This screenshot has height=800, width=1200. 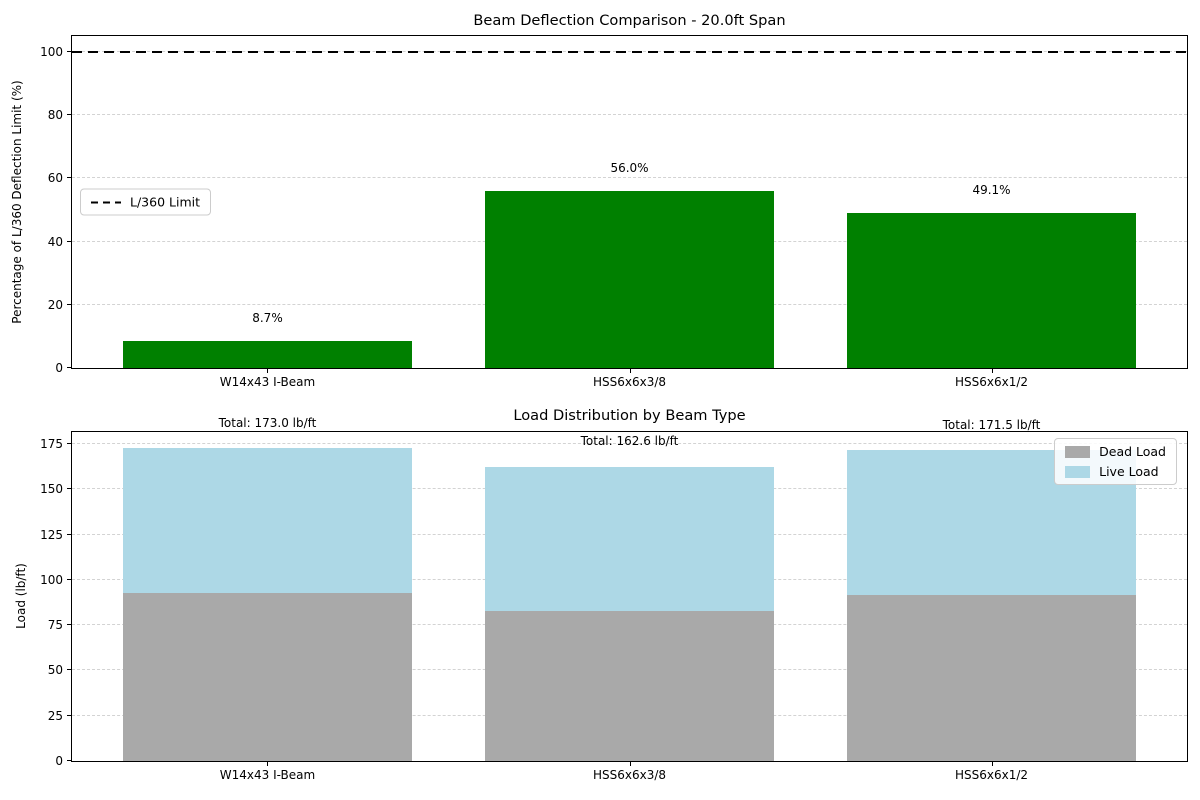 What do you see at coordinates (55, 178) in the screenshot?
I see `y-tick-label: 60` at bounding box center [55, 178].